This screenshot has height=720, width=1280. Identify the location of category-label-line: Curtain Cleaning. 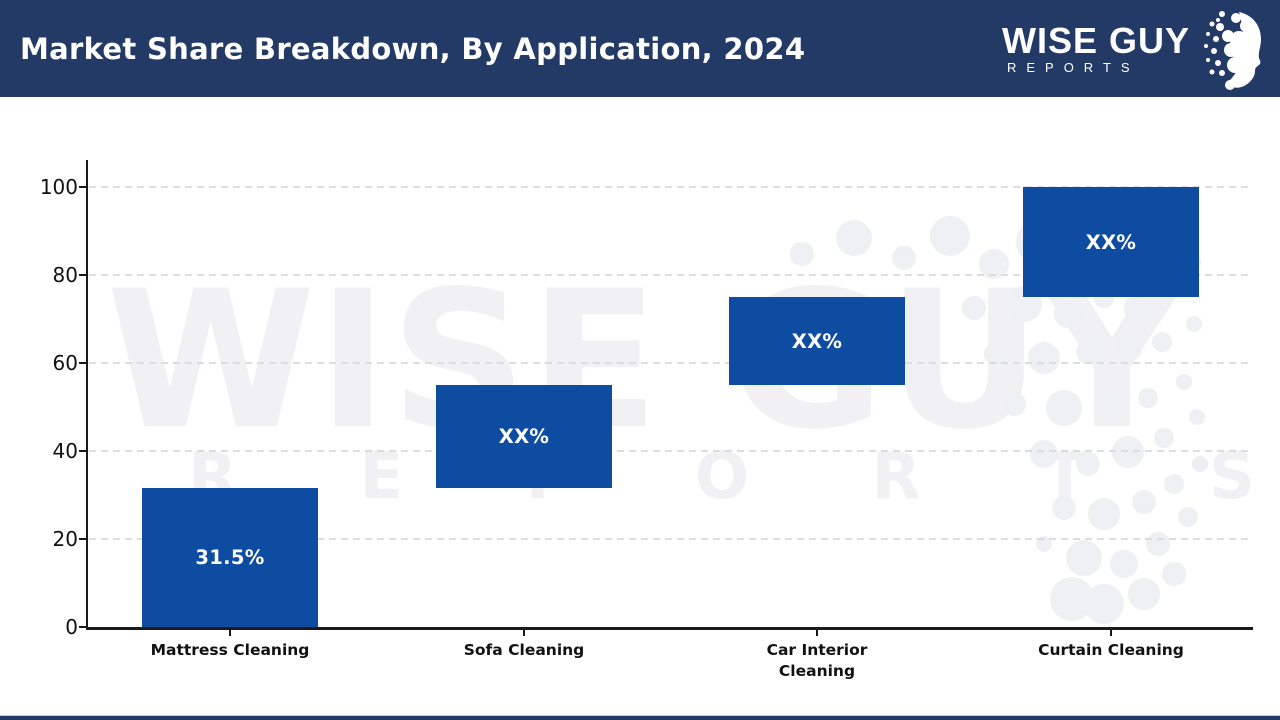
(1111, 650).